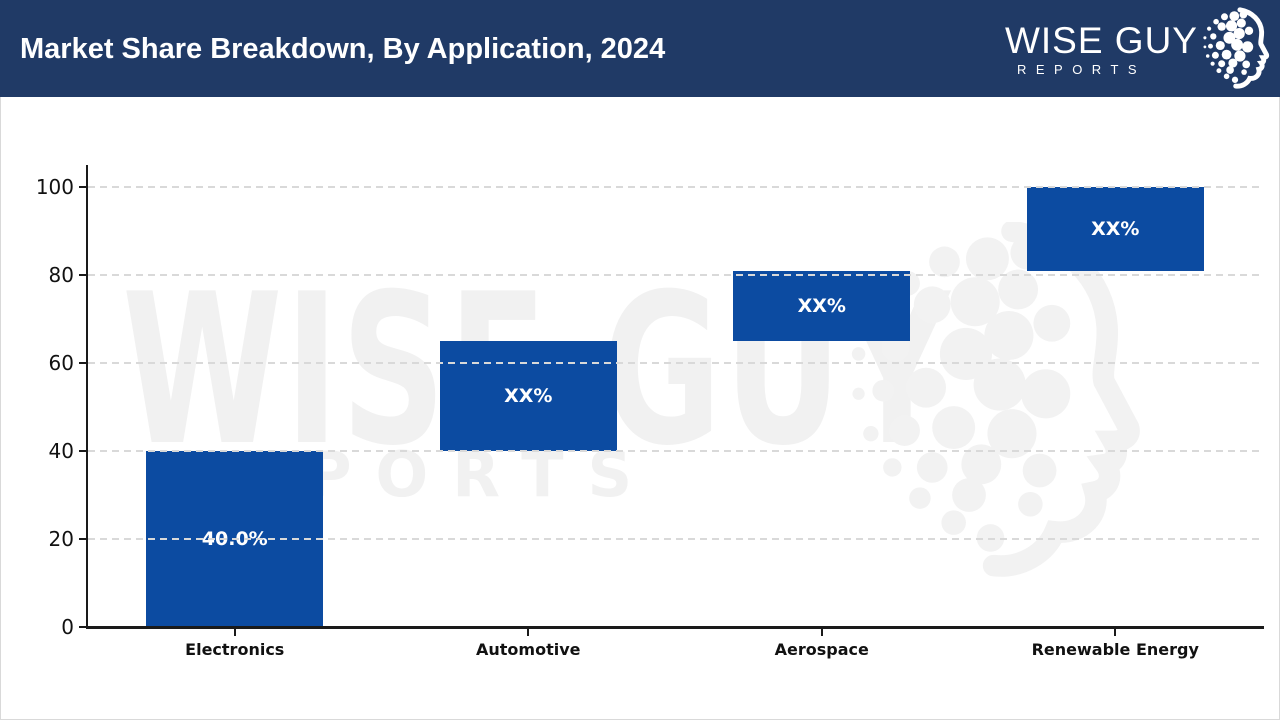 The height and width of the screenshot is (720, 1280). I want to click on x-tick-aerospace, so click(821, 632).